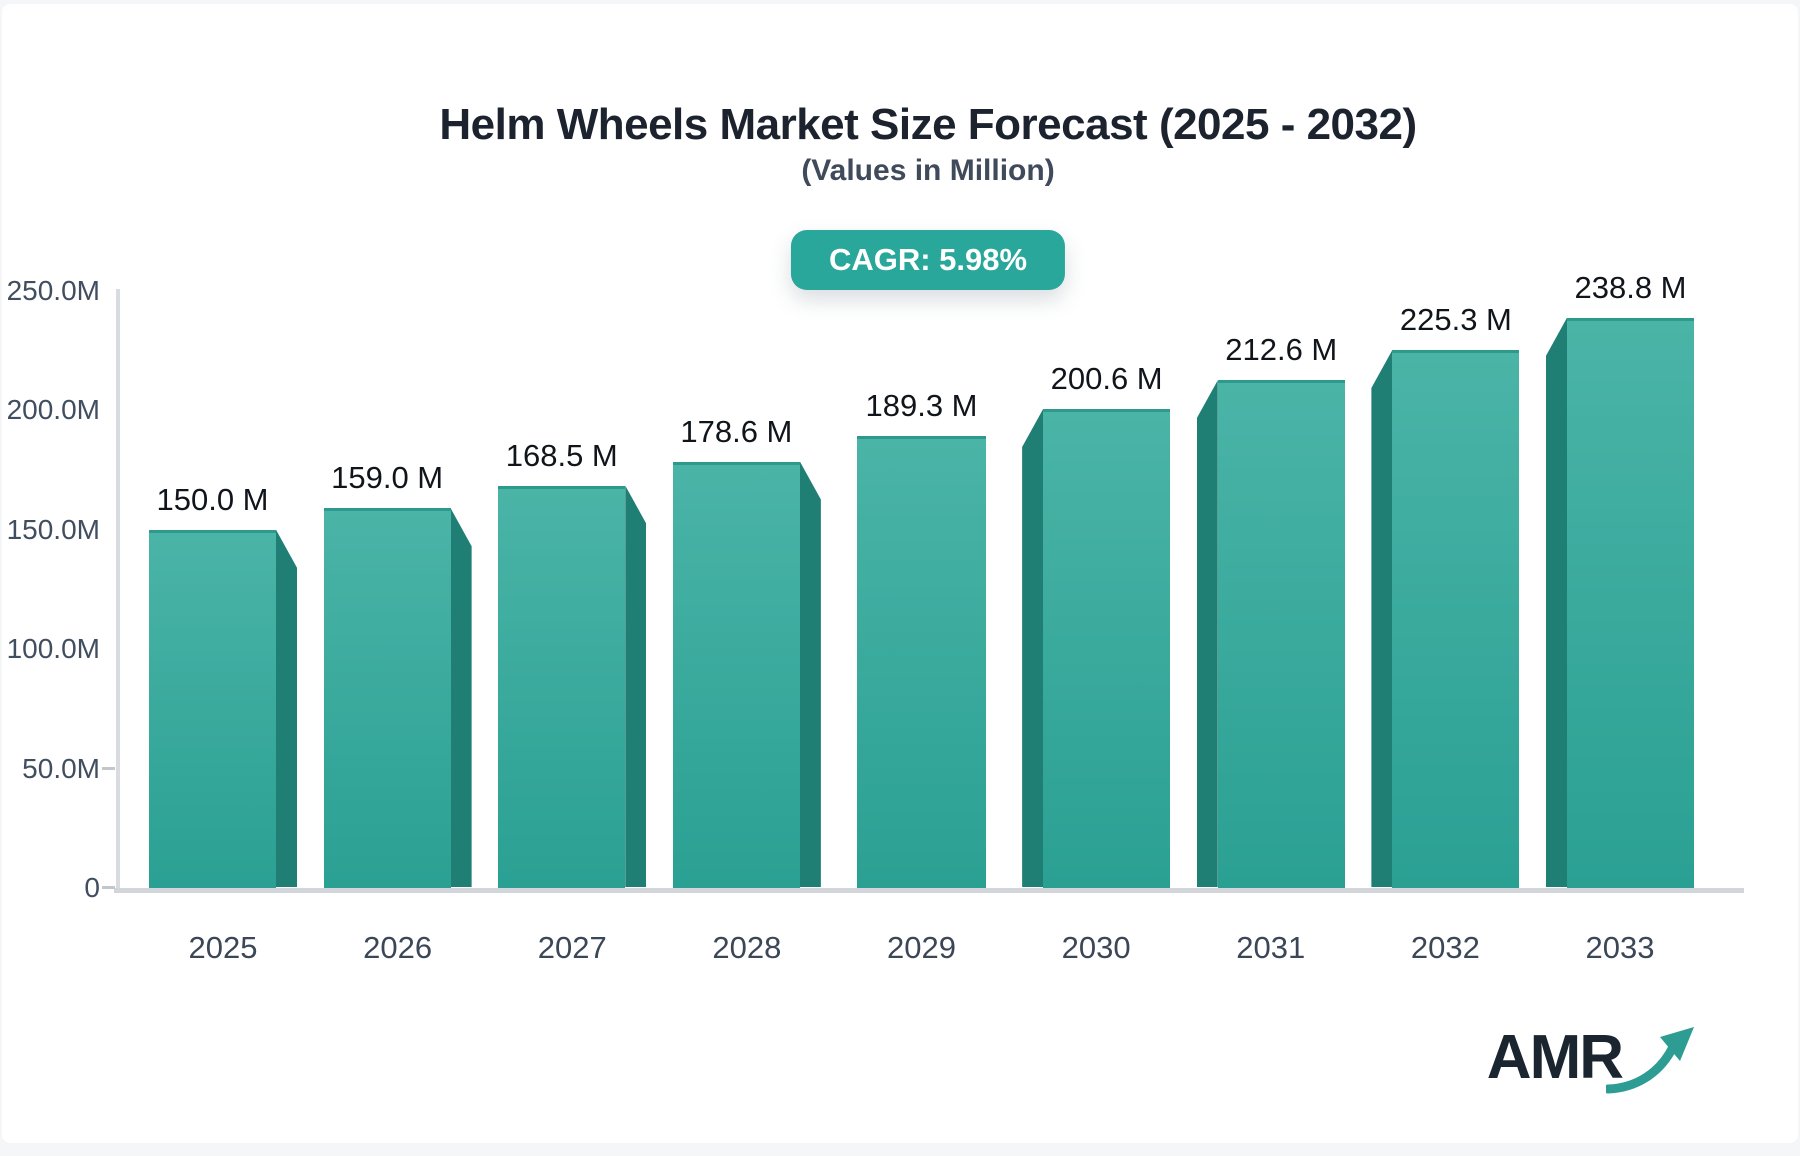  What do you see at coordinates (636, 686) in the screenshot?
I see `bar-side-face-2027` at bounding box center [636, 686].